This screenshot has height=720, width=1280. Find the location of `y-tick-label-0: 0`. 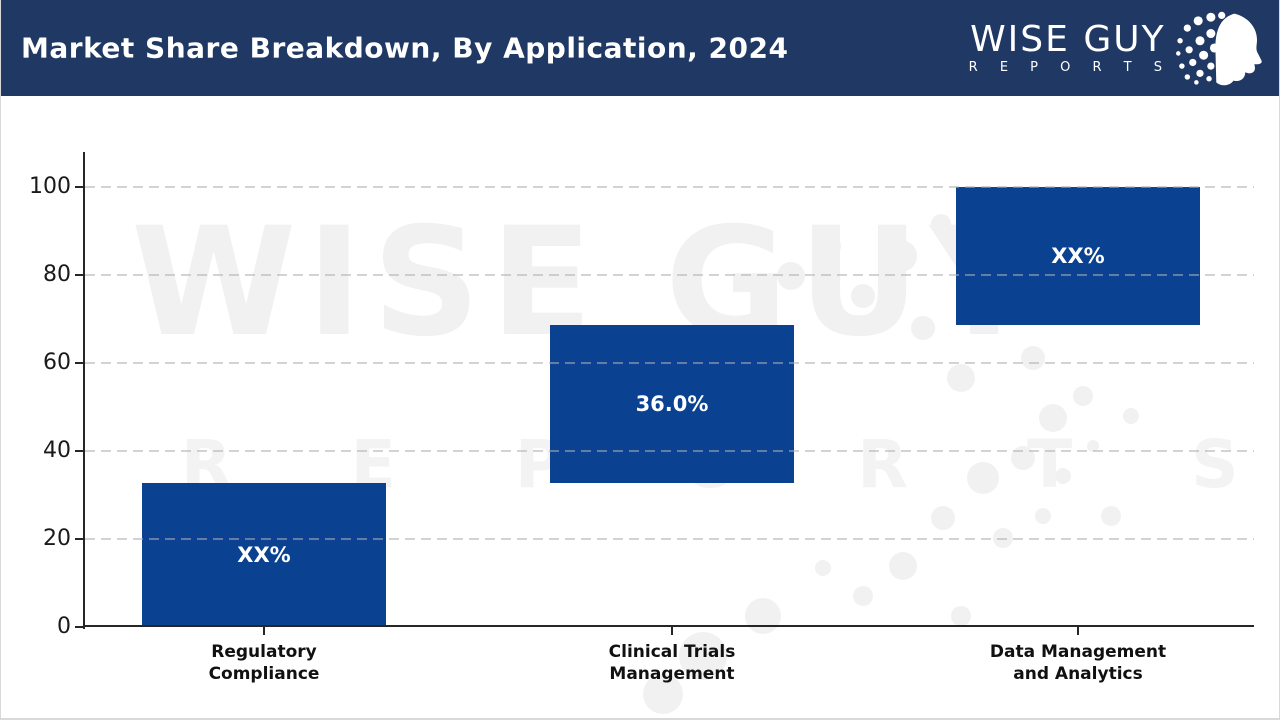

y-tick-label-0: 0 is located at coordinates (64, 626).